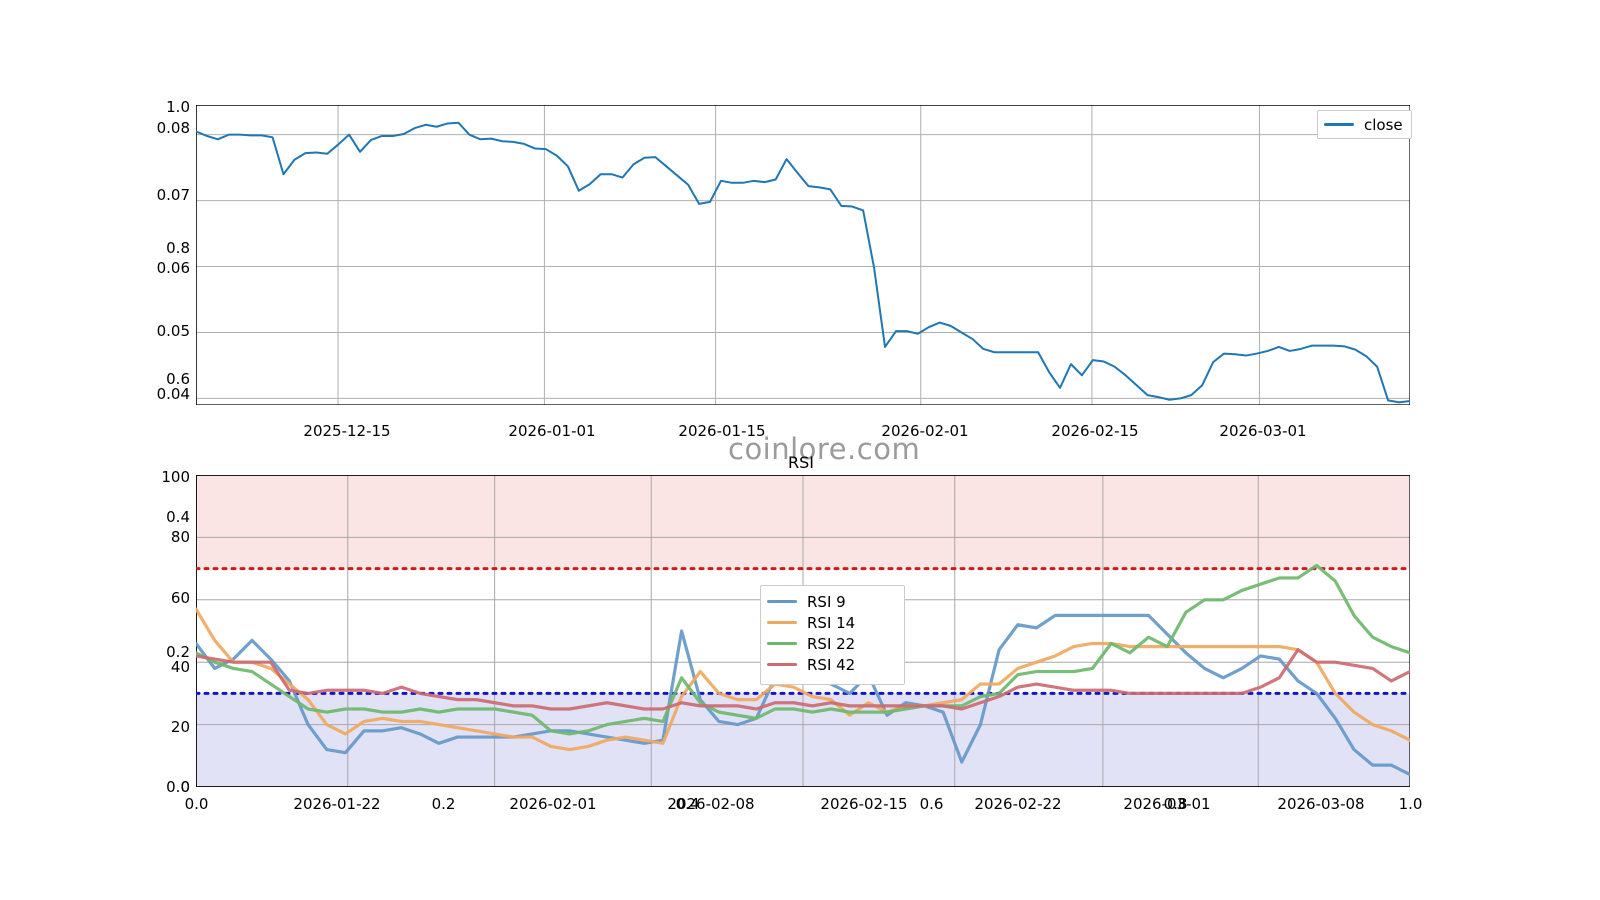  What do you see at coordinates (801, 462) in the screenshot?
I see `rsi-title: RSI` at bounding box center [801, 462].